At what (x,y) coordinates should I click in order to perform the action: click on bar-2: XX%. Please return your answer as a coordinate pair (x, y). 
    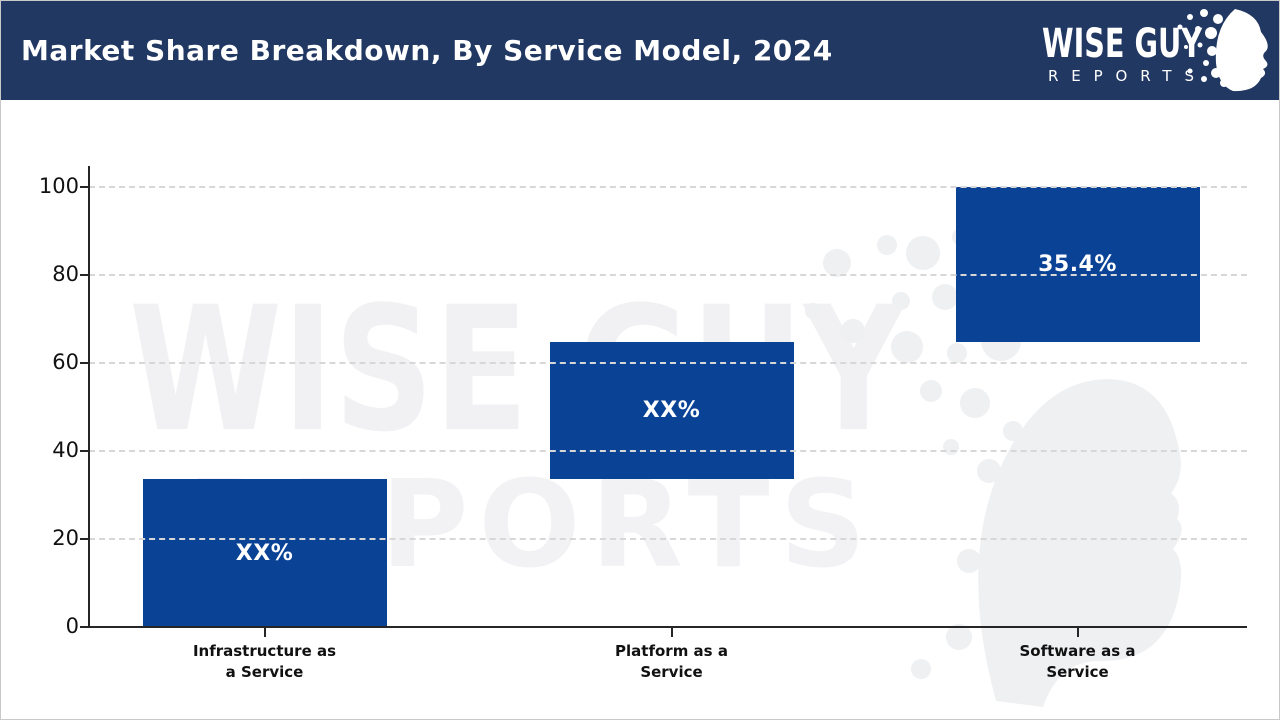
    Looking at the image, I should click on (671, 411).